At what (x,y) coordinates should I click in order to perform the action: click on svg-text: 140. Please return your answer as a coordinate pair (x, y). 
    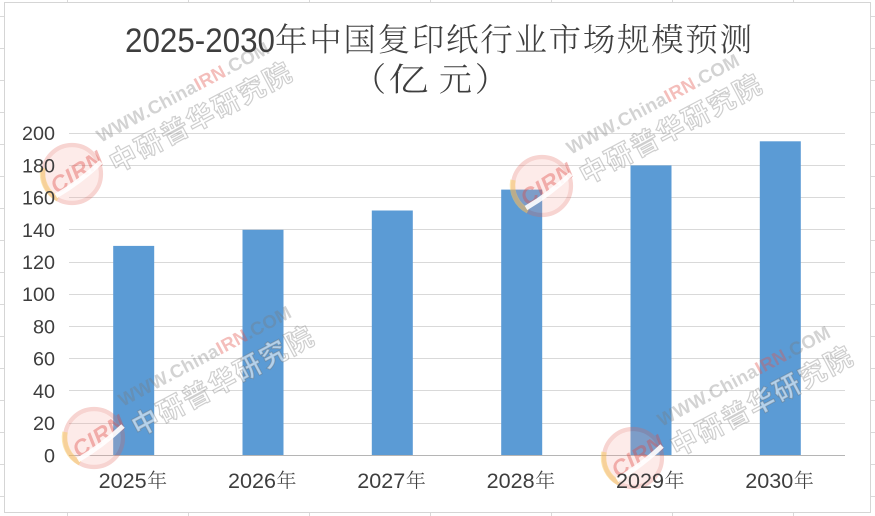
    Looking at the image, I should click on (38, 231).